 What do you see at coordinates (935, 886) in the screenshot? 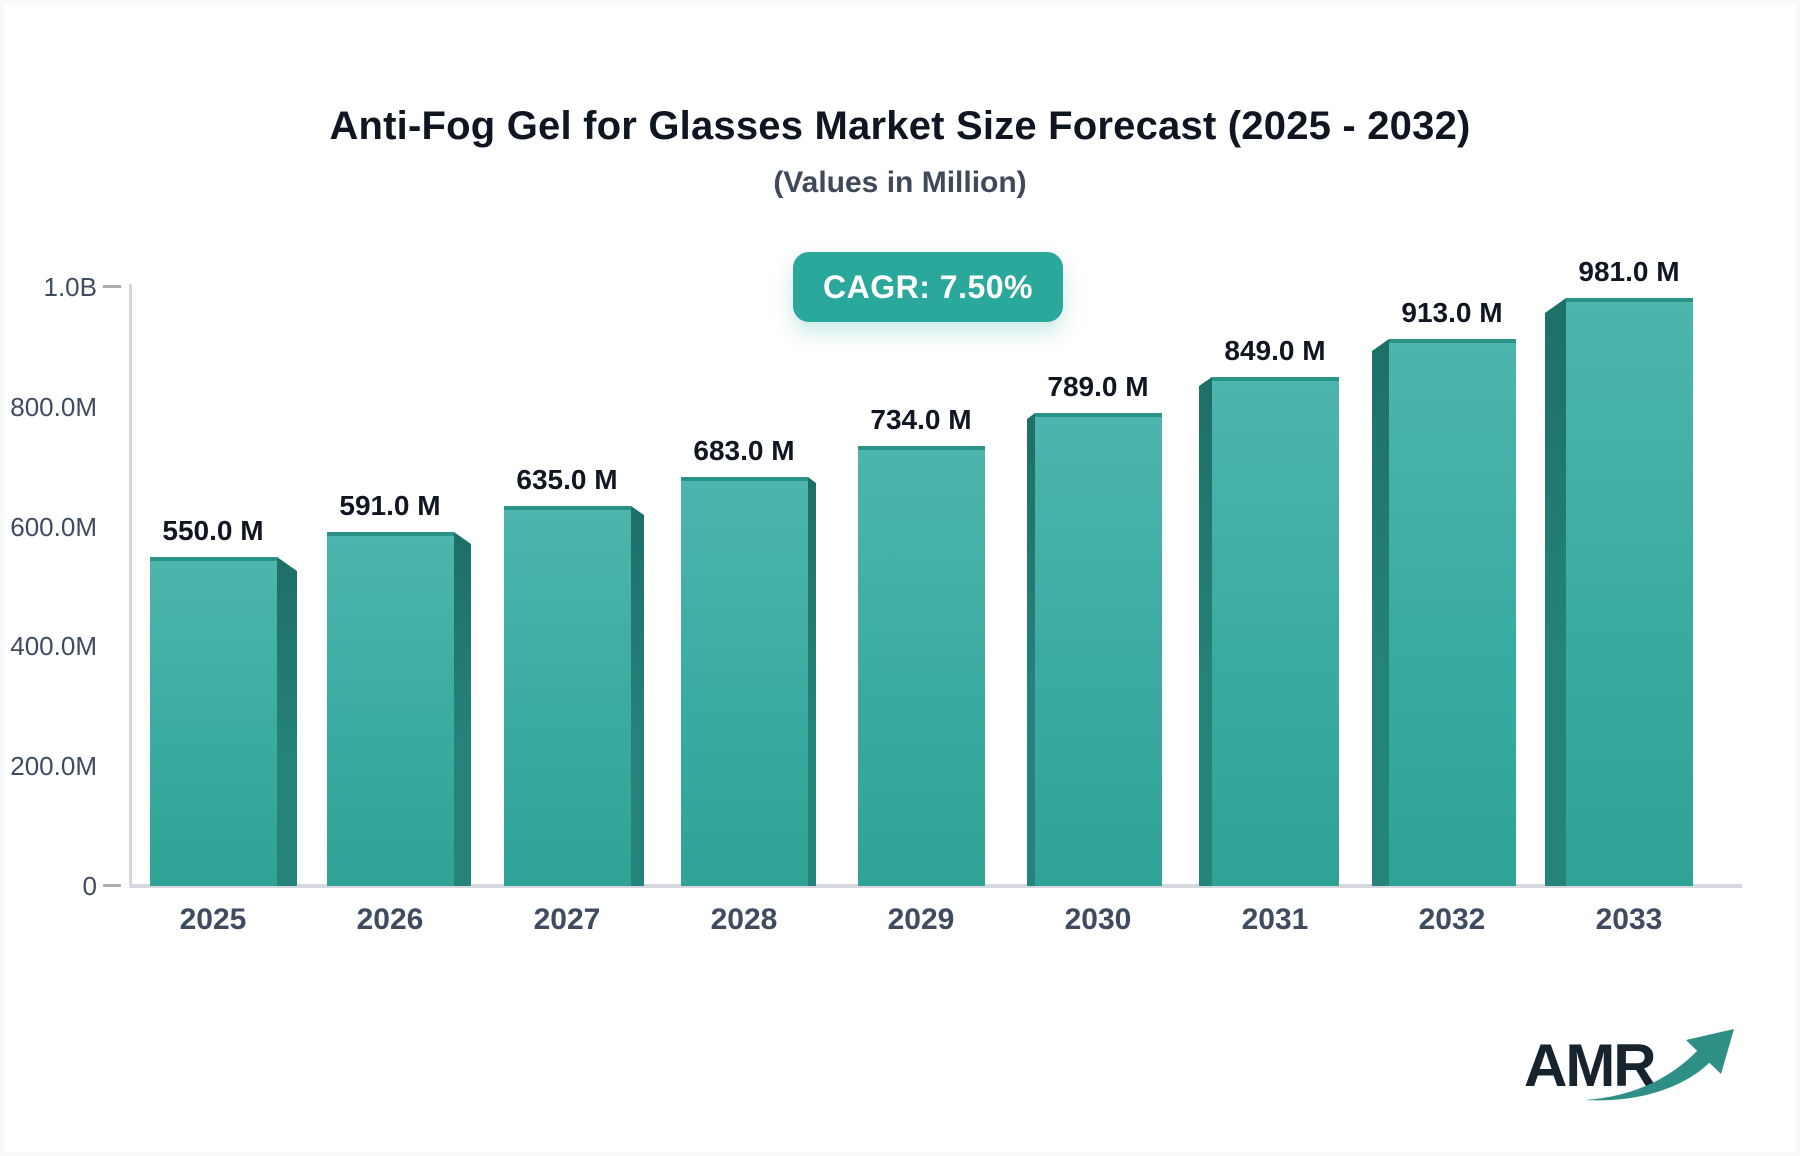
I see `x-axis-line` at bounding box center [935, 886].